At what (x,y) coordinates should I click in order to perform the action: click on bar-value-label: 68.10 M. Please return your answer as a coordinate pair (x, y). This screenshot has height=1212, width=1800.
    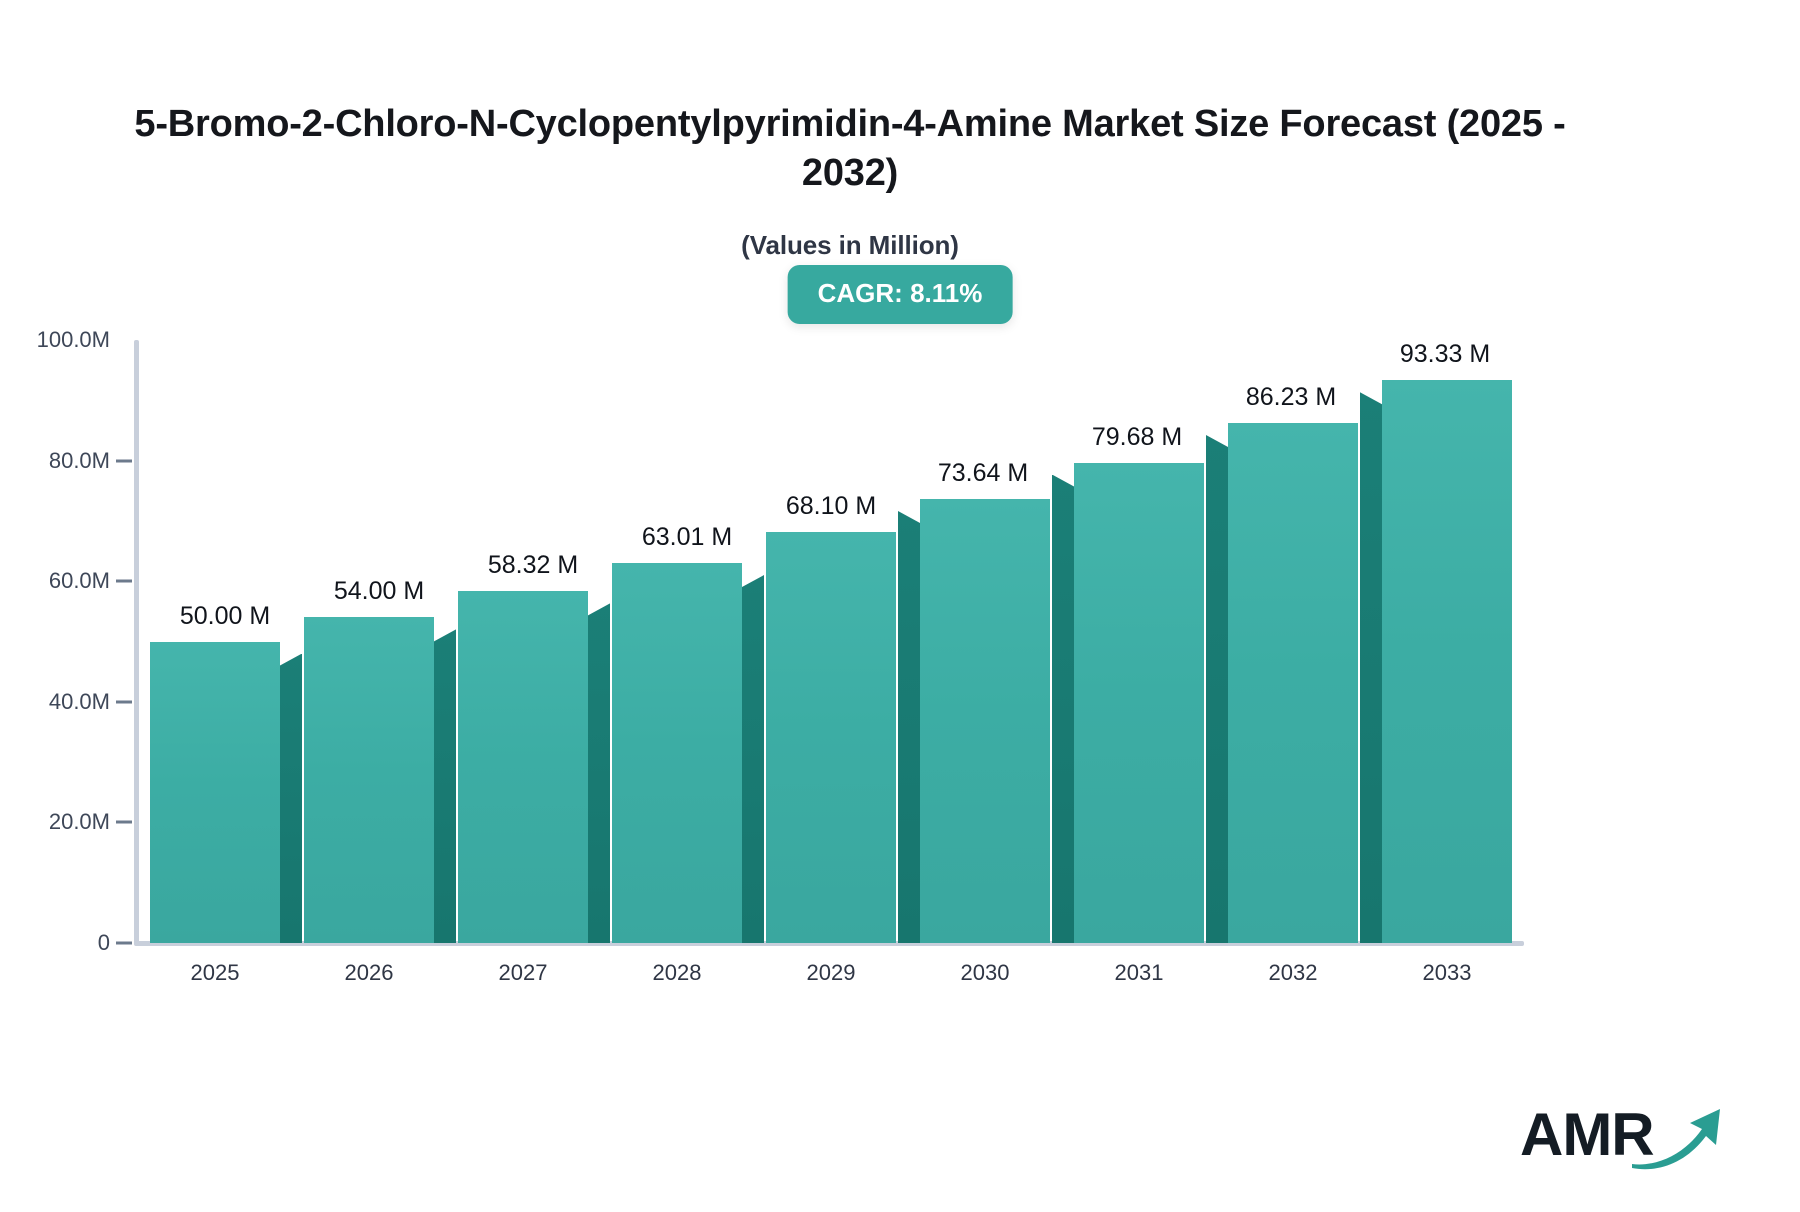
    Looking at the image, I should click on (831, 506).